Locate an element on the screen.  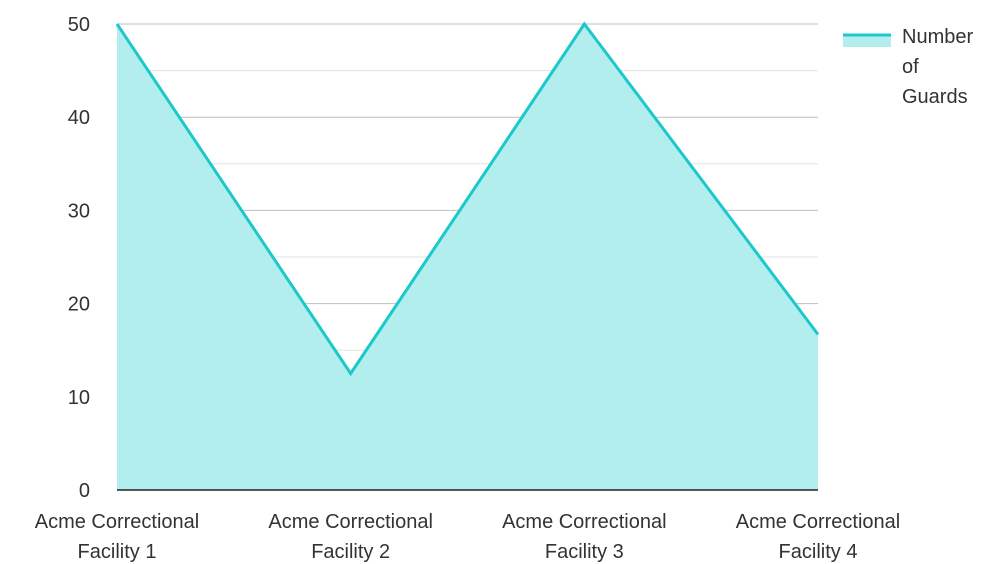
y-tick-label: 10 is located at coordinates (79, 398).